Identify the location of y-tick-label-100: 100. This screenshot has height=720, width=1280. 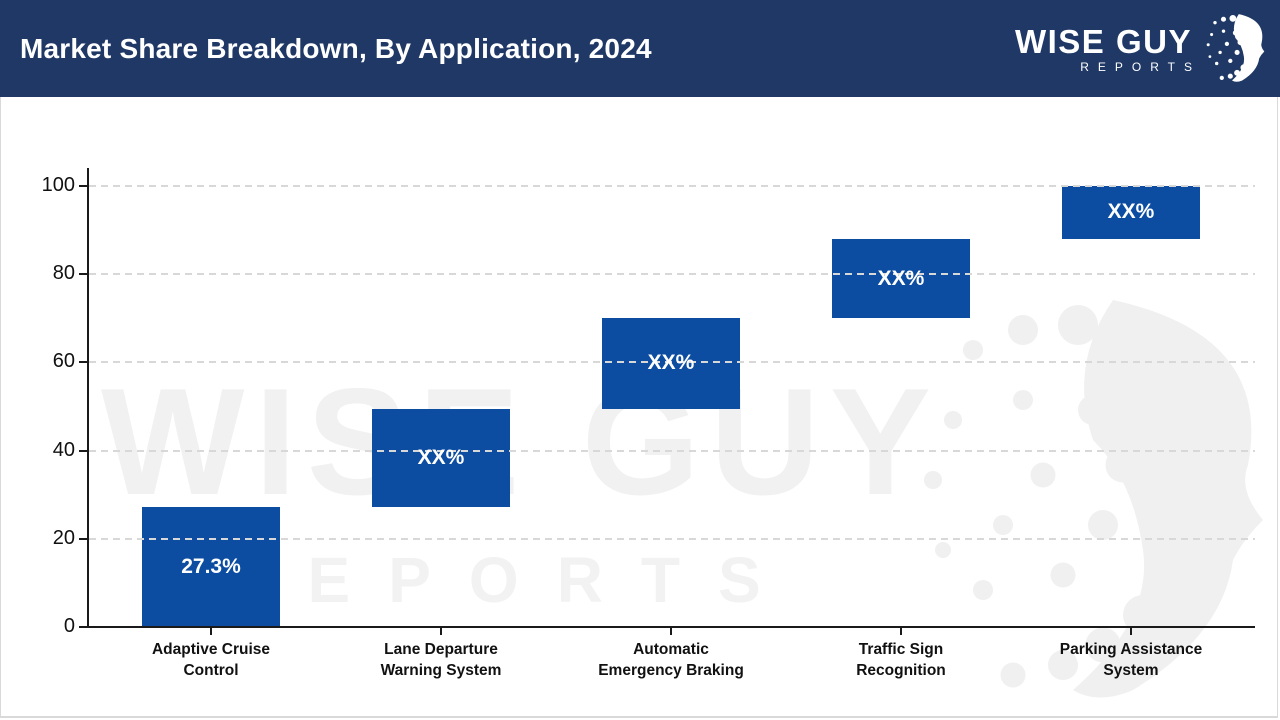
(58, 185).